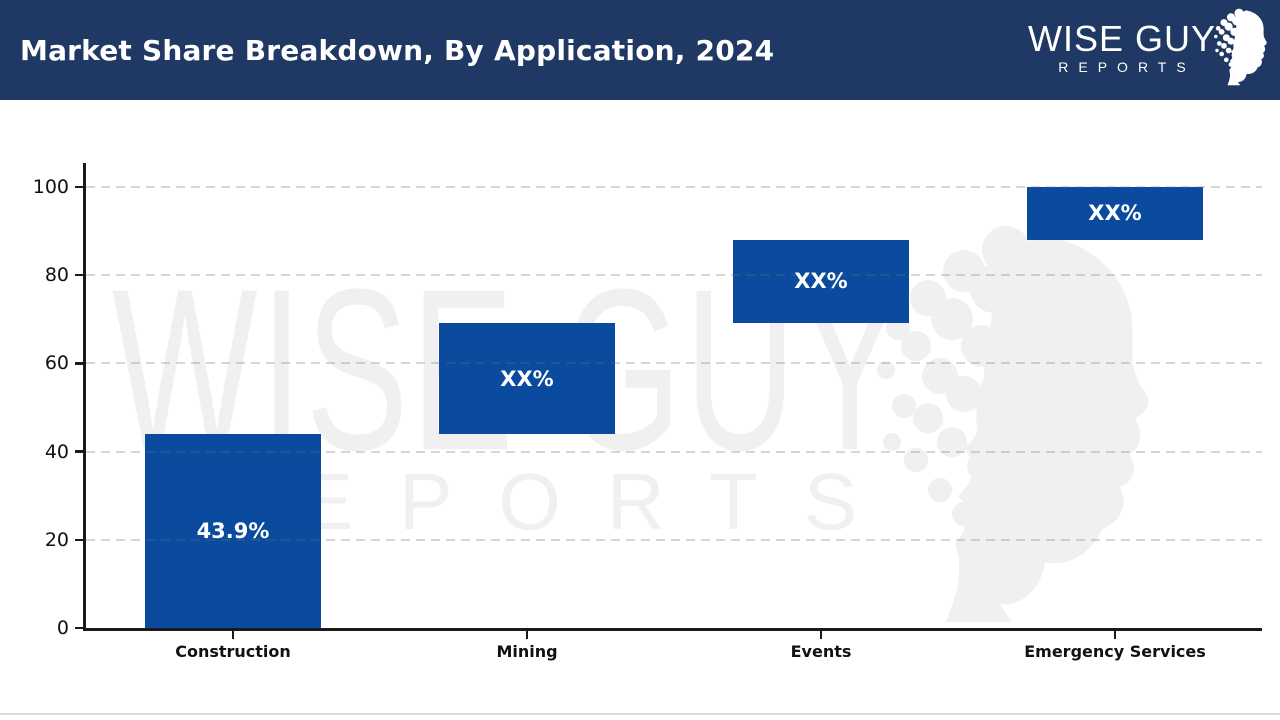 Image resolution: width=1280 pixels, height=720 pixels. What do you see at coordinates (56, 539) in the screenshot?
I see `y-tick-label: 20` at bounding box center [56, 539].